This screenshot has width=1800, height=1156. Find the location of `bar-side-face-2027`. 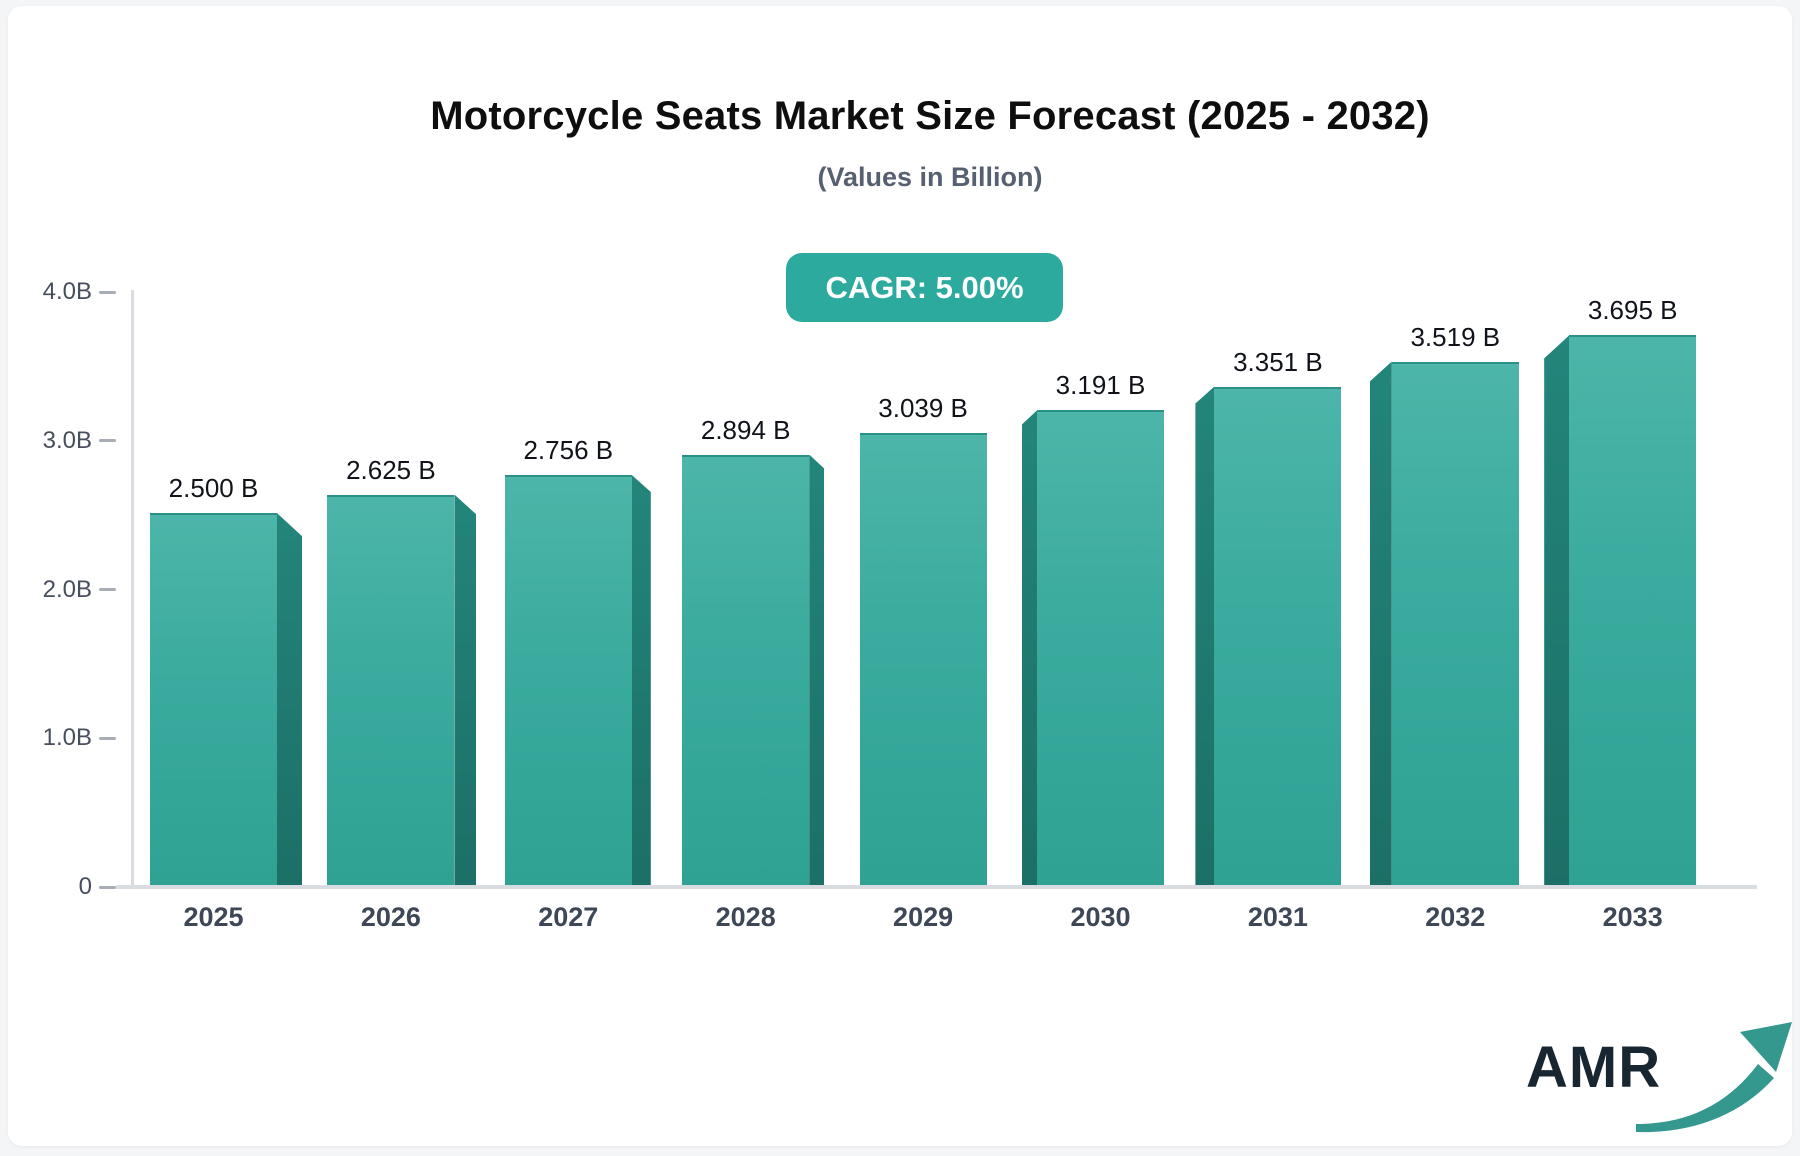

bar-side-face-2027 is located at coordinates (641, 680).